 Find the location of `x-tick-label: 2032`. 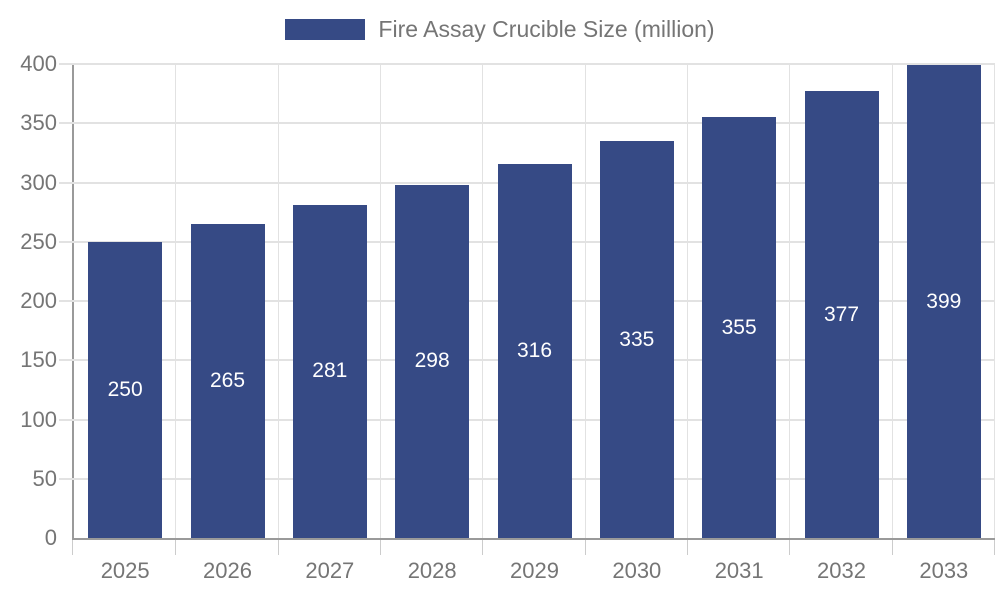

x-tick-label: 2032 is located at coordinates (841, 570).